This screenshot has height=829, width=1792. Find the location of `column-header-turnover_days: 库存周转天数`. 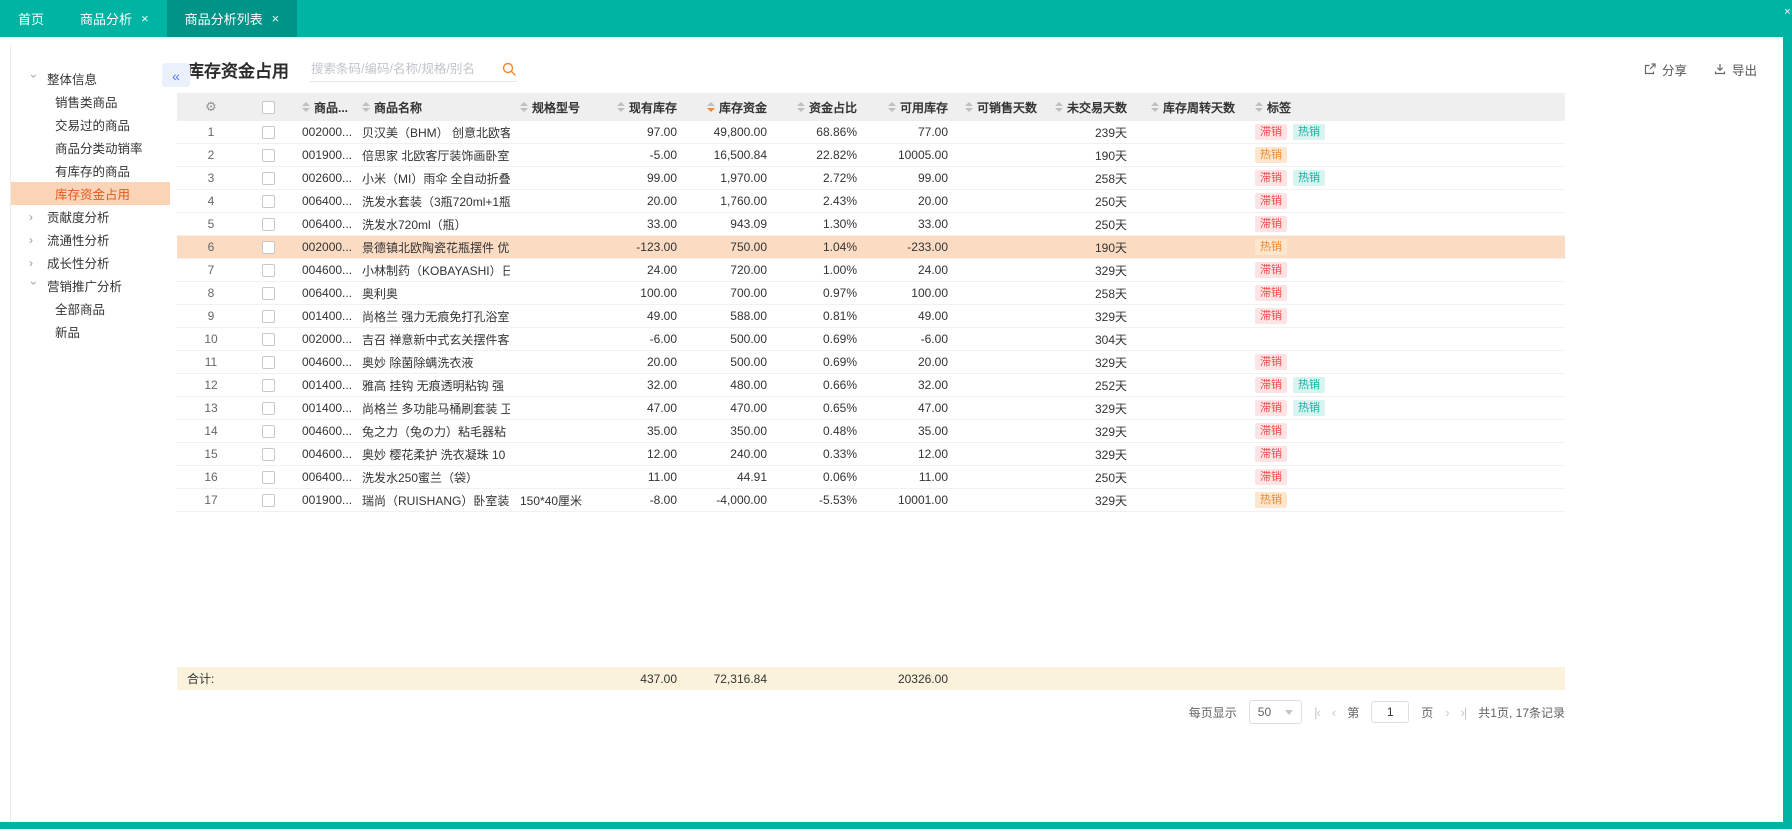

column-header-turnover_days: 库存周转天数 is located at coordinates (1191, 107).